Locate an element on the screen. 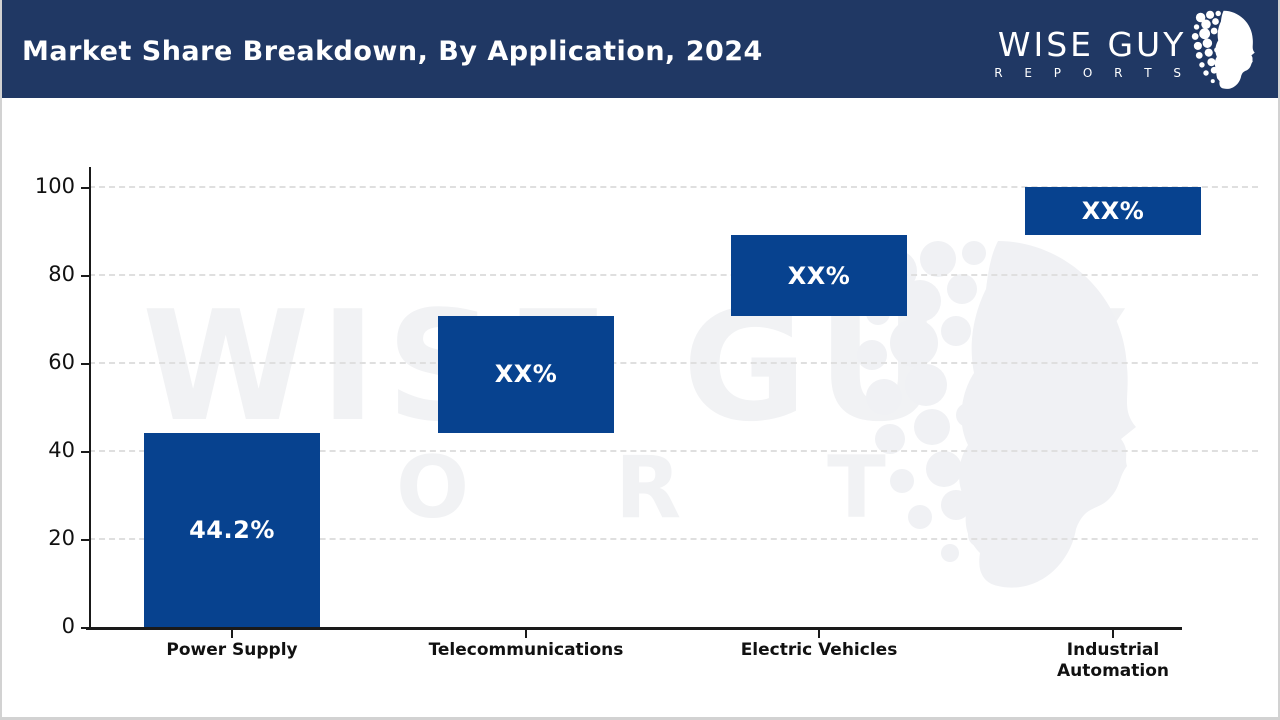 This screenshot has width=1280, height=720. y-tick-label-20: 20 is located at coordinates (61, 538).